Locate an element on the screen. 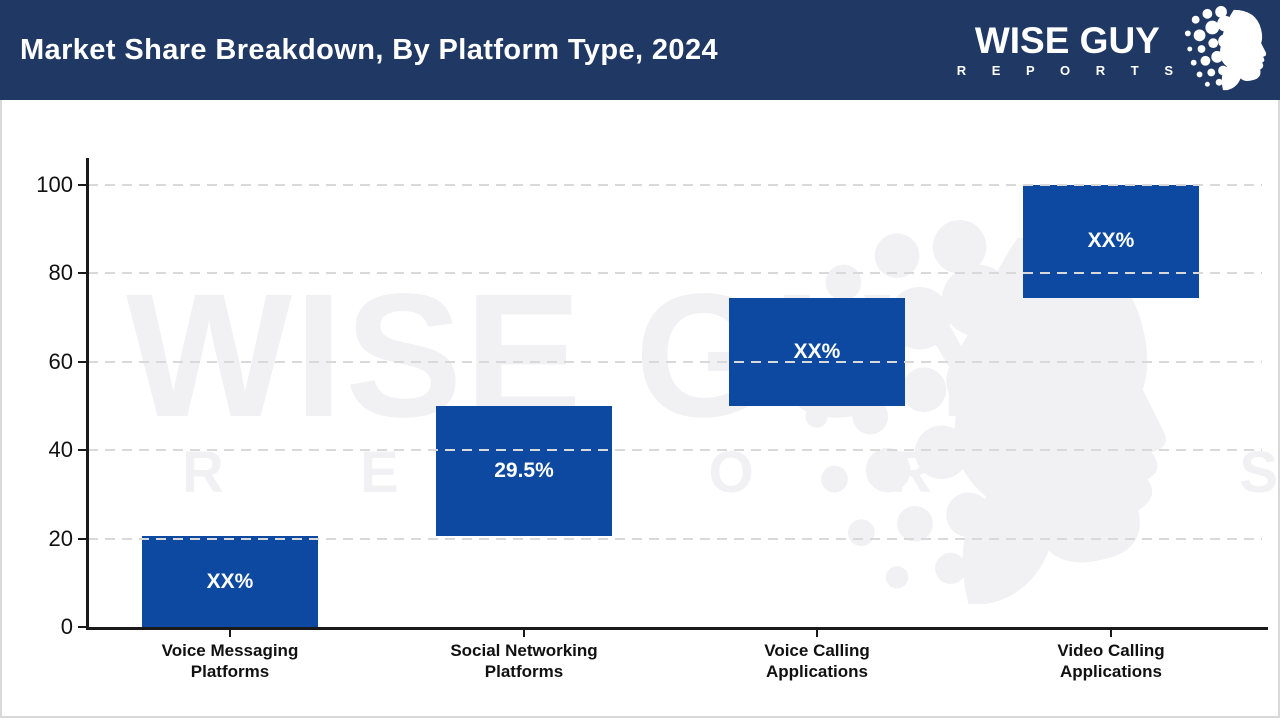  bar-segment: 29.5% is located at coordinates (524, 471).